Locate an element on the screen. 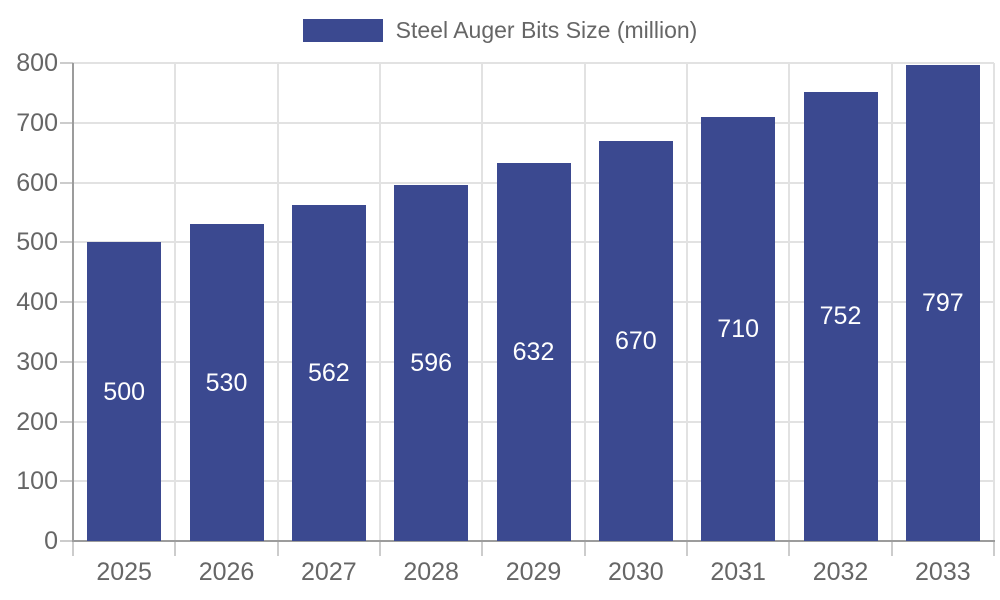 This screenshot has width=1000, height=600. y-axis-label: 500 is located at coordinates (37, 242).